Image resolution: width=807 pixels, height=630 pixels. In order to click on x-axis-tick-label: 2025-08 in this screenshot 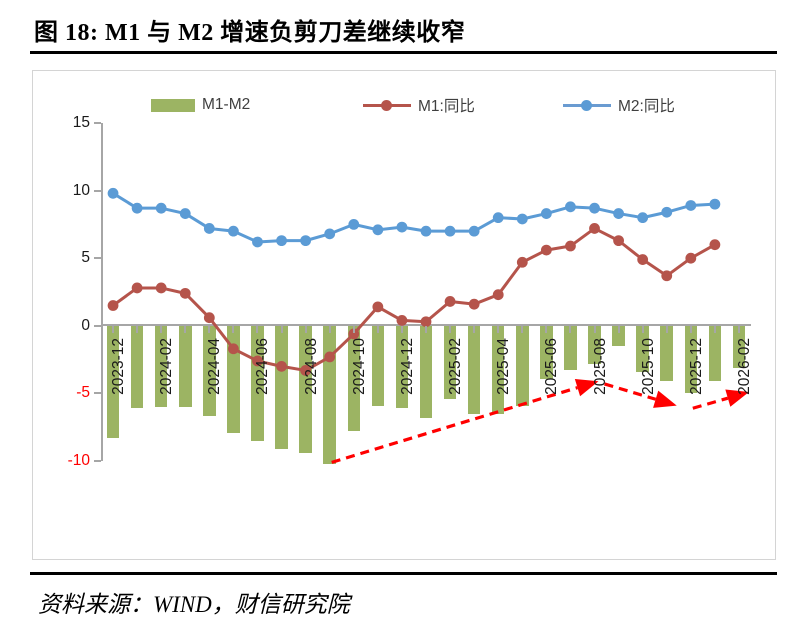, I will do `click(600, 366)`.